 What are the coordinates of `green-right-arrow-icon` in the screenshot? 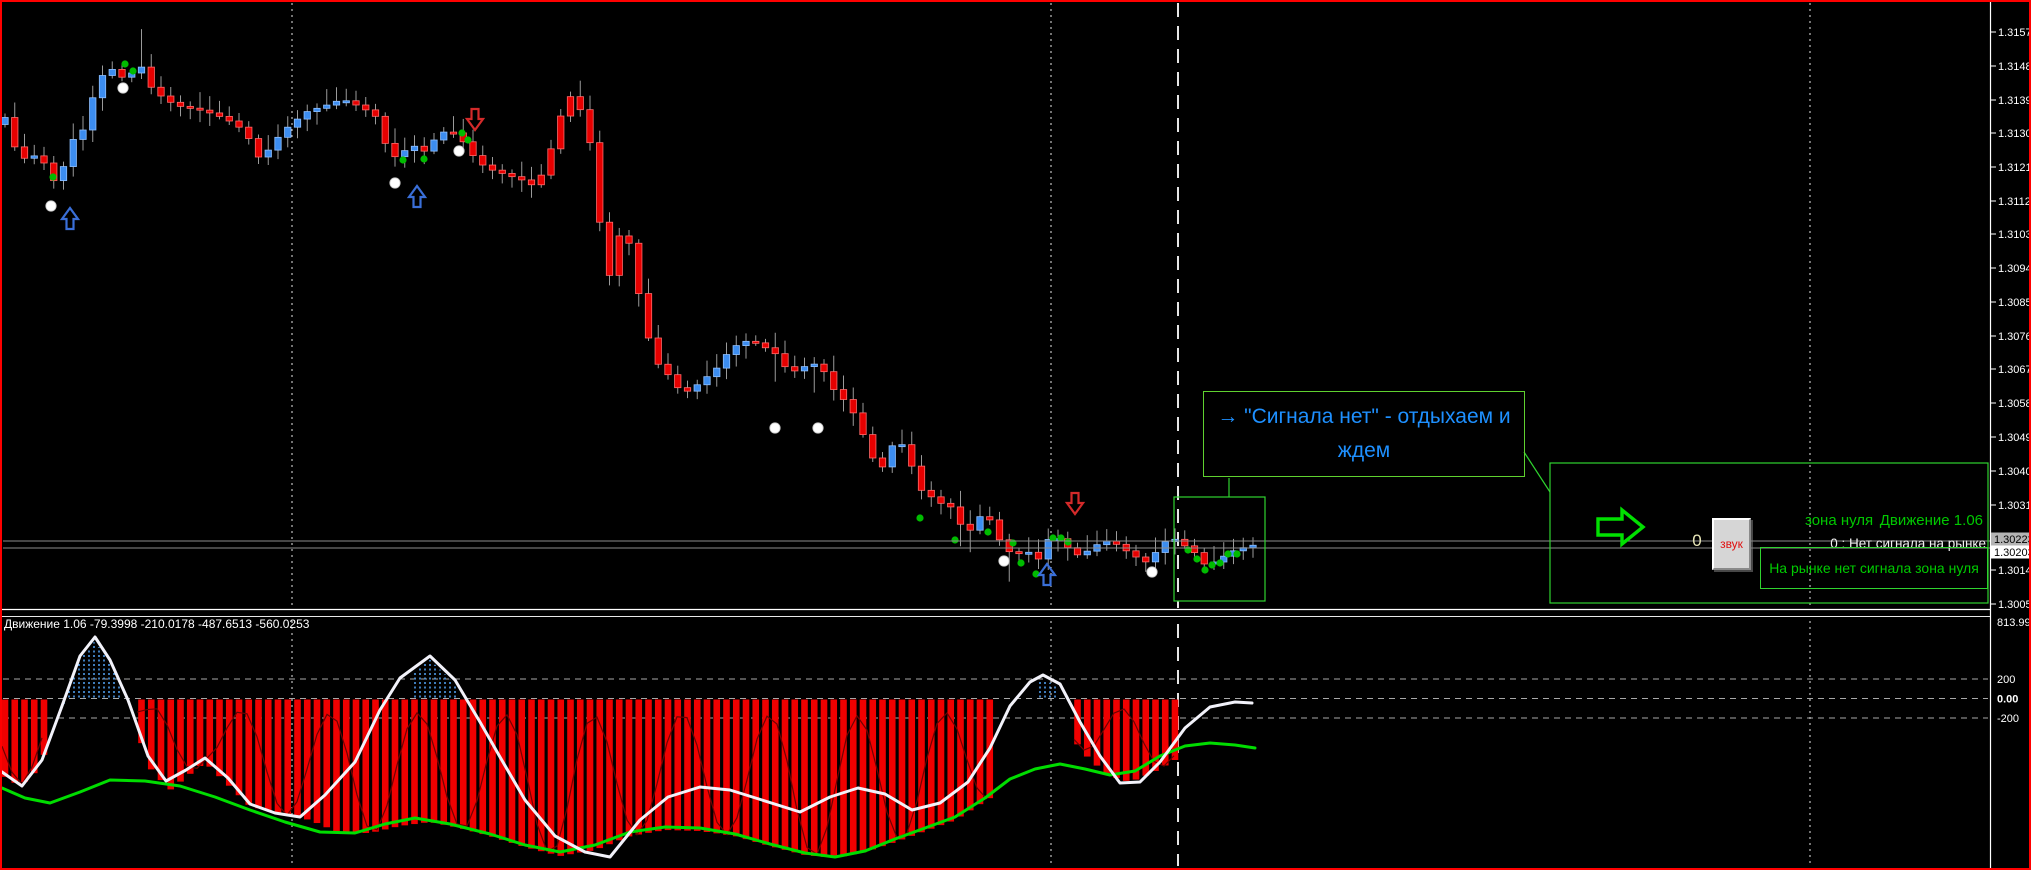 It's located at (1621, 527).